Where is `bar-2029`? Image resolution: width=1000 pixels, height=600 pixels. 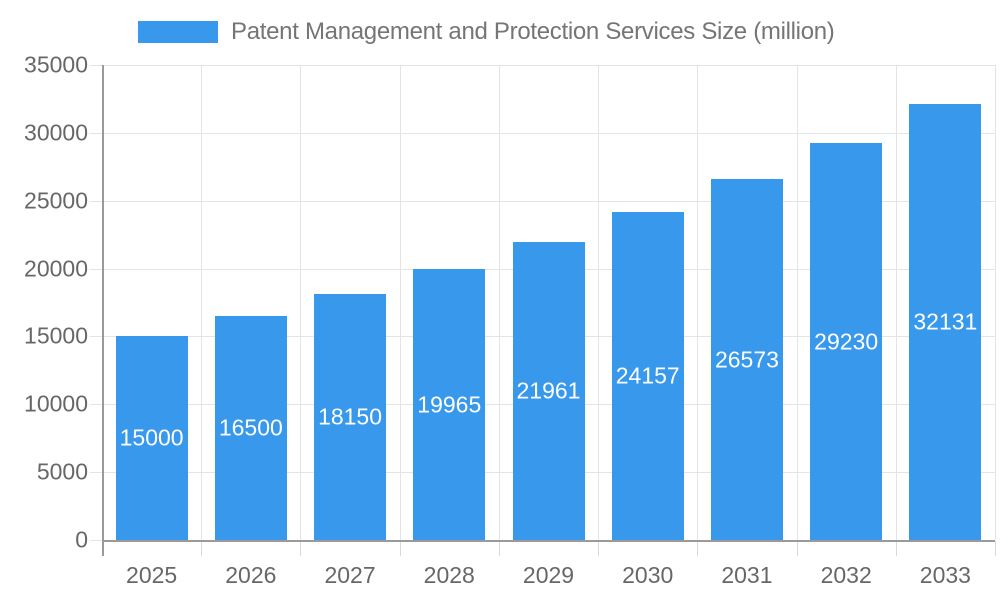 bar-2029 is located at coordinates (549, 391).